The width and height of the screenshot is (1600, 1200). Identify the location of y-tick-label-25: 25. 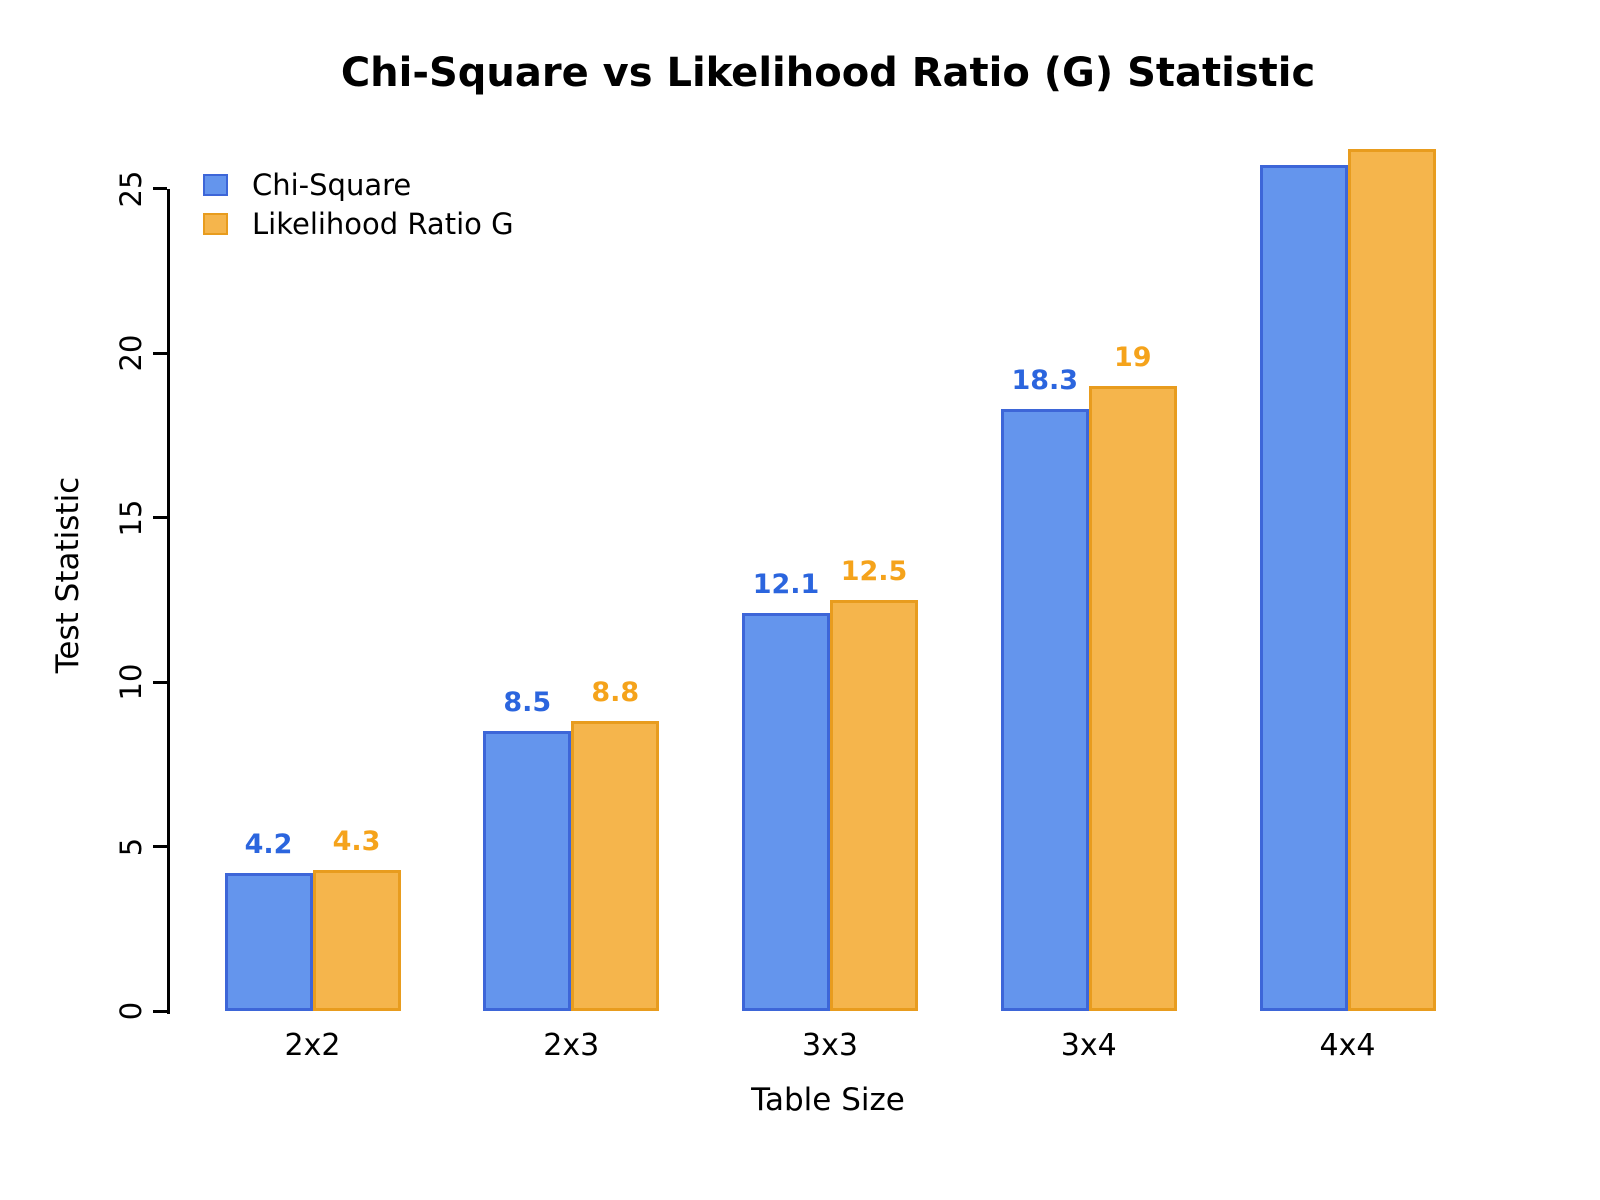
(131, 188).